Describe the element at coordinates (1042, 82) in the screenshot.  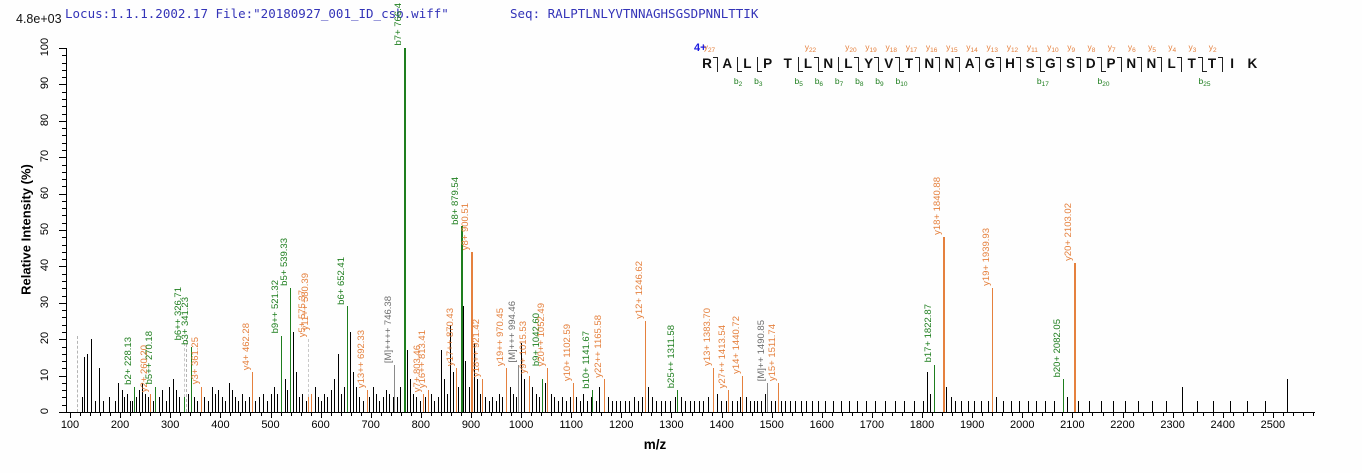
I see `b-fragment-label: b17` at that location.